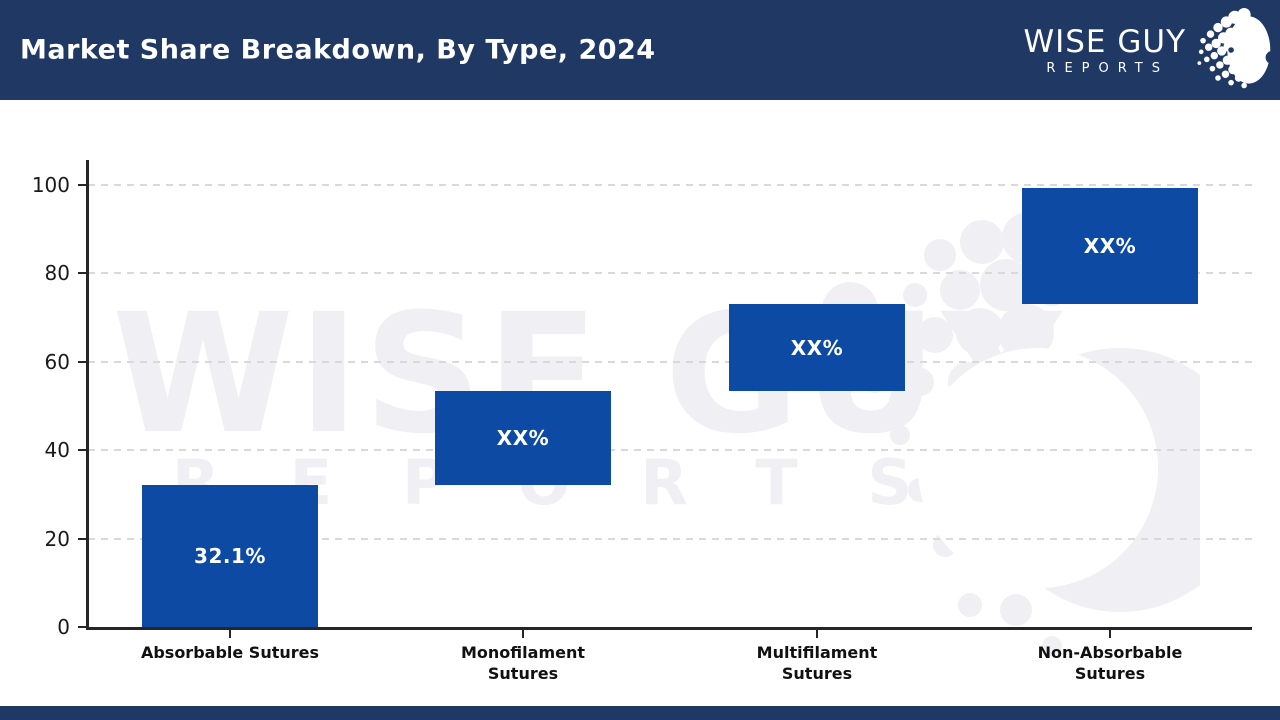  What do you see at coordinates (50, 184) in the screenshot?
I see `y-tick-label: 100` at bounding box center [50, 184].